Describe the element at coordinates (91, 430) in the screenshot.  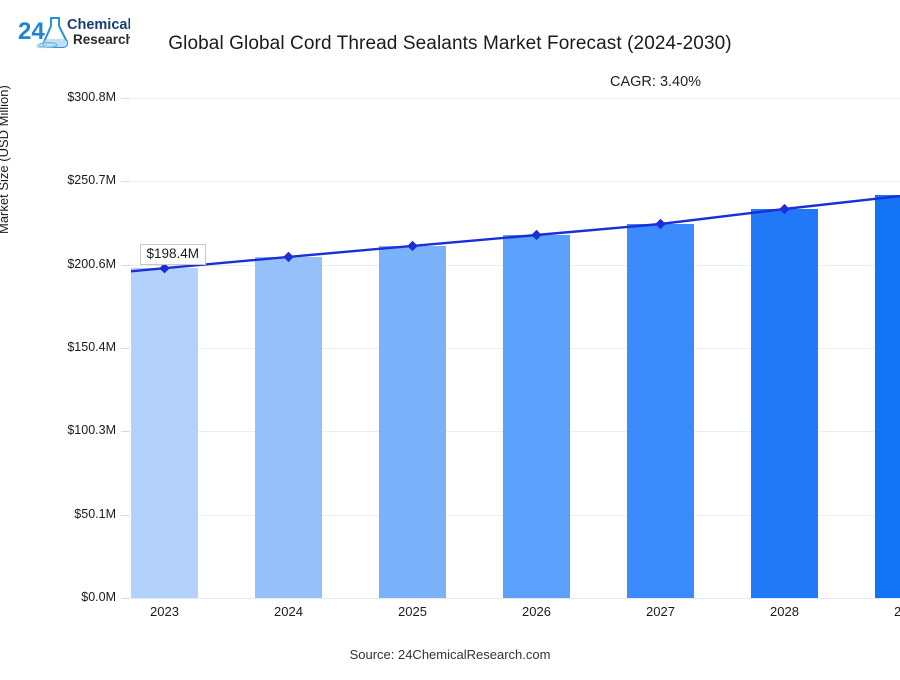
I see `y-axis-tick-label: $100.3M` at that location.